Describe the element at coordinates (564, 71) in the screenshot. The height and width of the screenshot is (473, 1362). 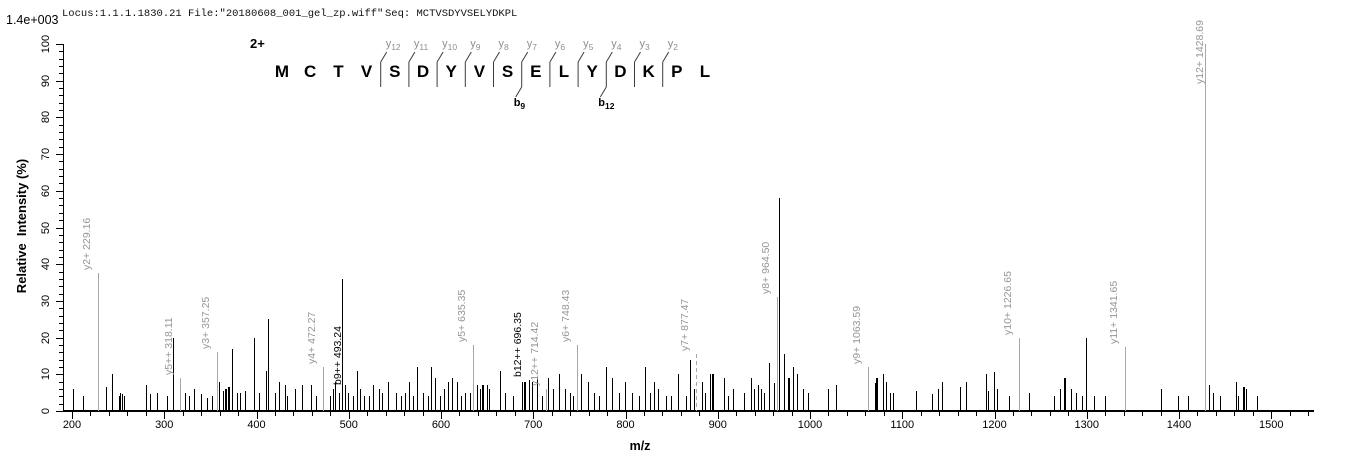
I see `residue-L-10: L` at that location.